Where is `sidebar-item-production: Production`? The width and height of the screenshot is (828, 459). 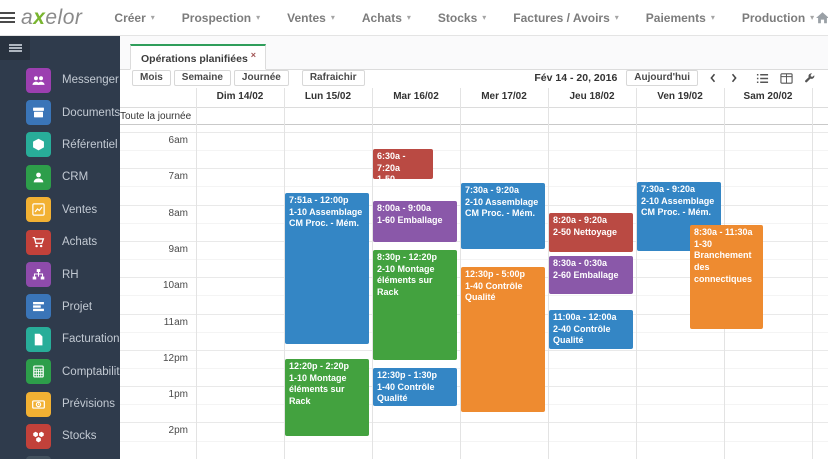
sidebar-item-production: Production is located at coordinates (60, 456).